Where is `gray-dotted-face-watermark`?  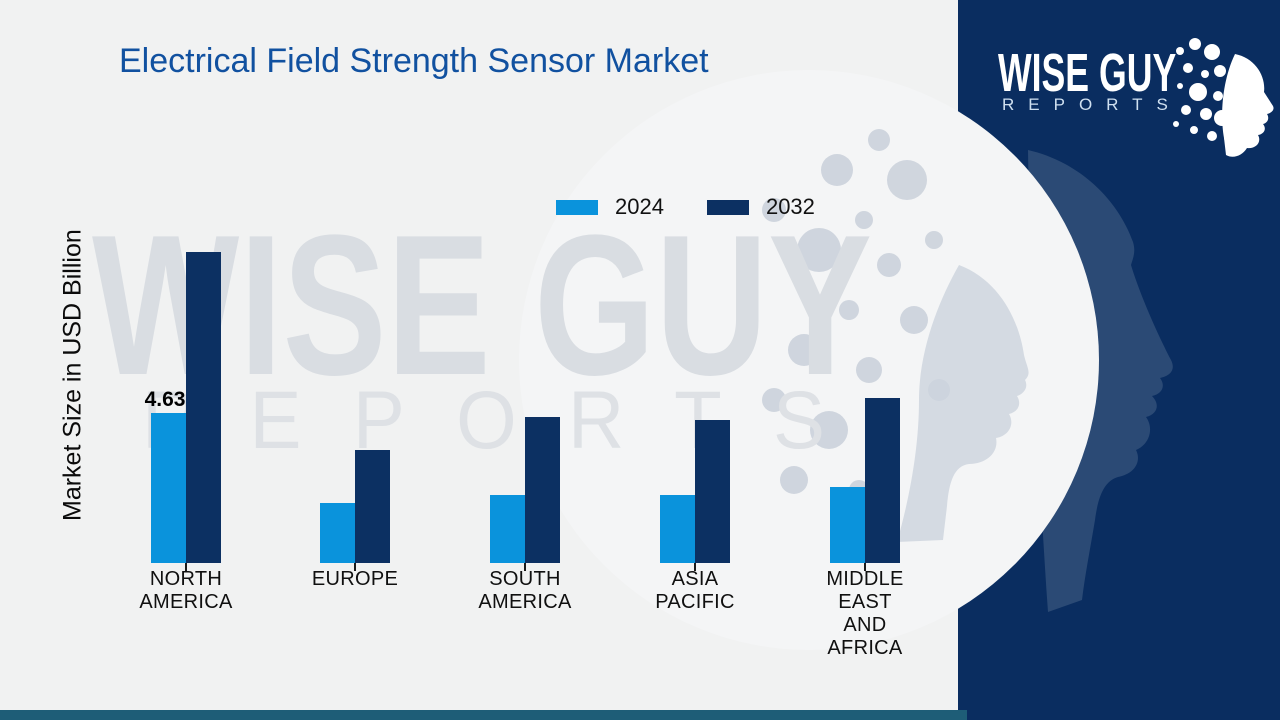
gray-dotted-face-watermark is located at coordinates (895, 335).